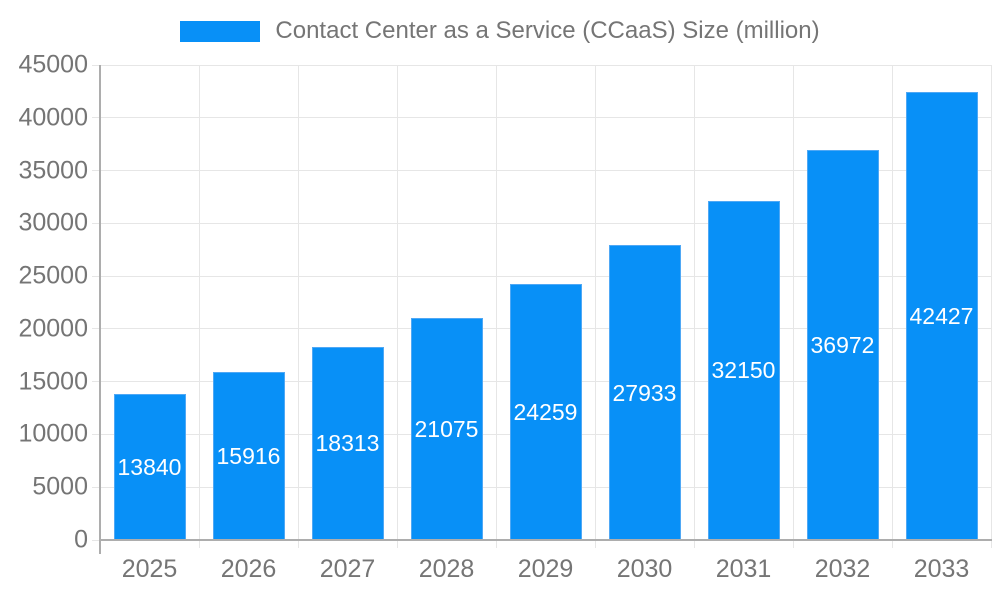 Image resolution: width=1000 pixels, height=600 pixels. What do you see at coordinates (347, 569) in the screenshot?
I see `x-axis-tick-label: 2027` at bounding box center [347, 569].